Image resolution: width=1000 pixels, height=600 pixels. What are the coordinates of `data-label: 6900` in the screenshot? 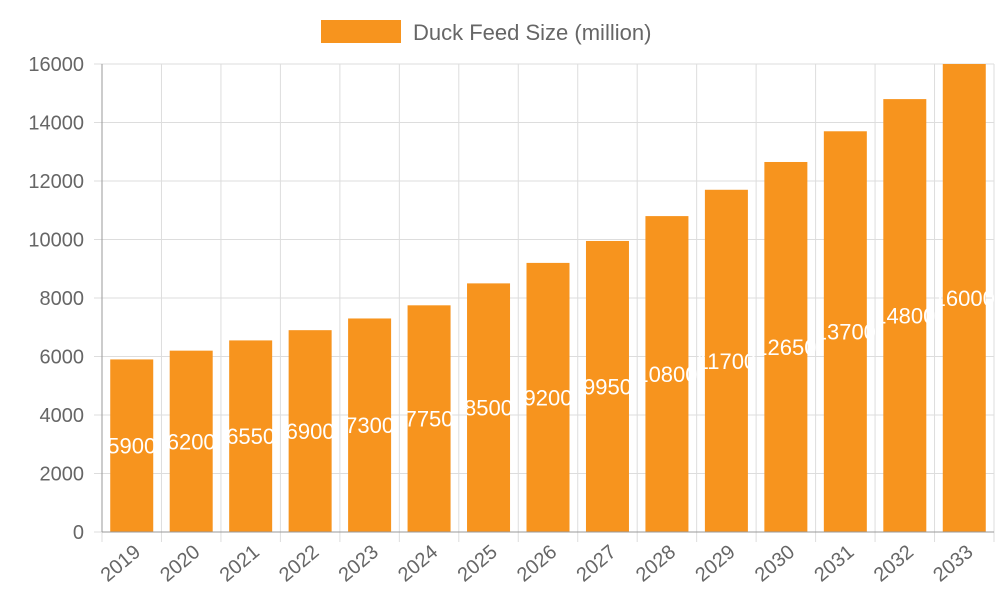 It's located at (310, 431).